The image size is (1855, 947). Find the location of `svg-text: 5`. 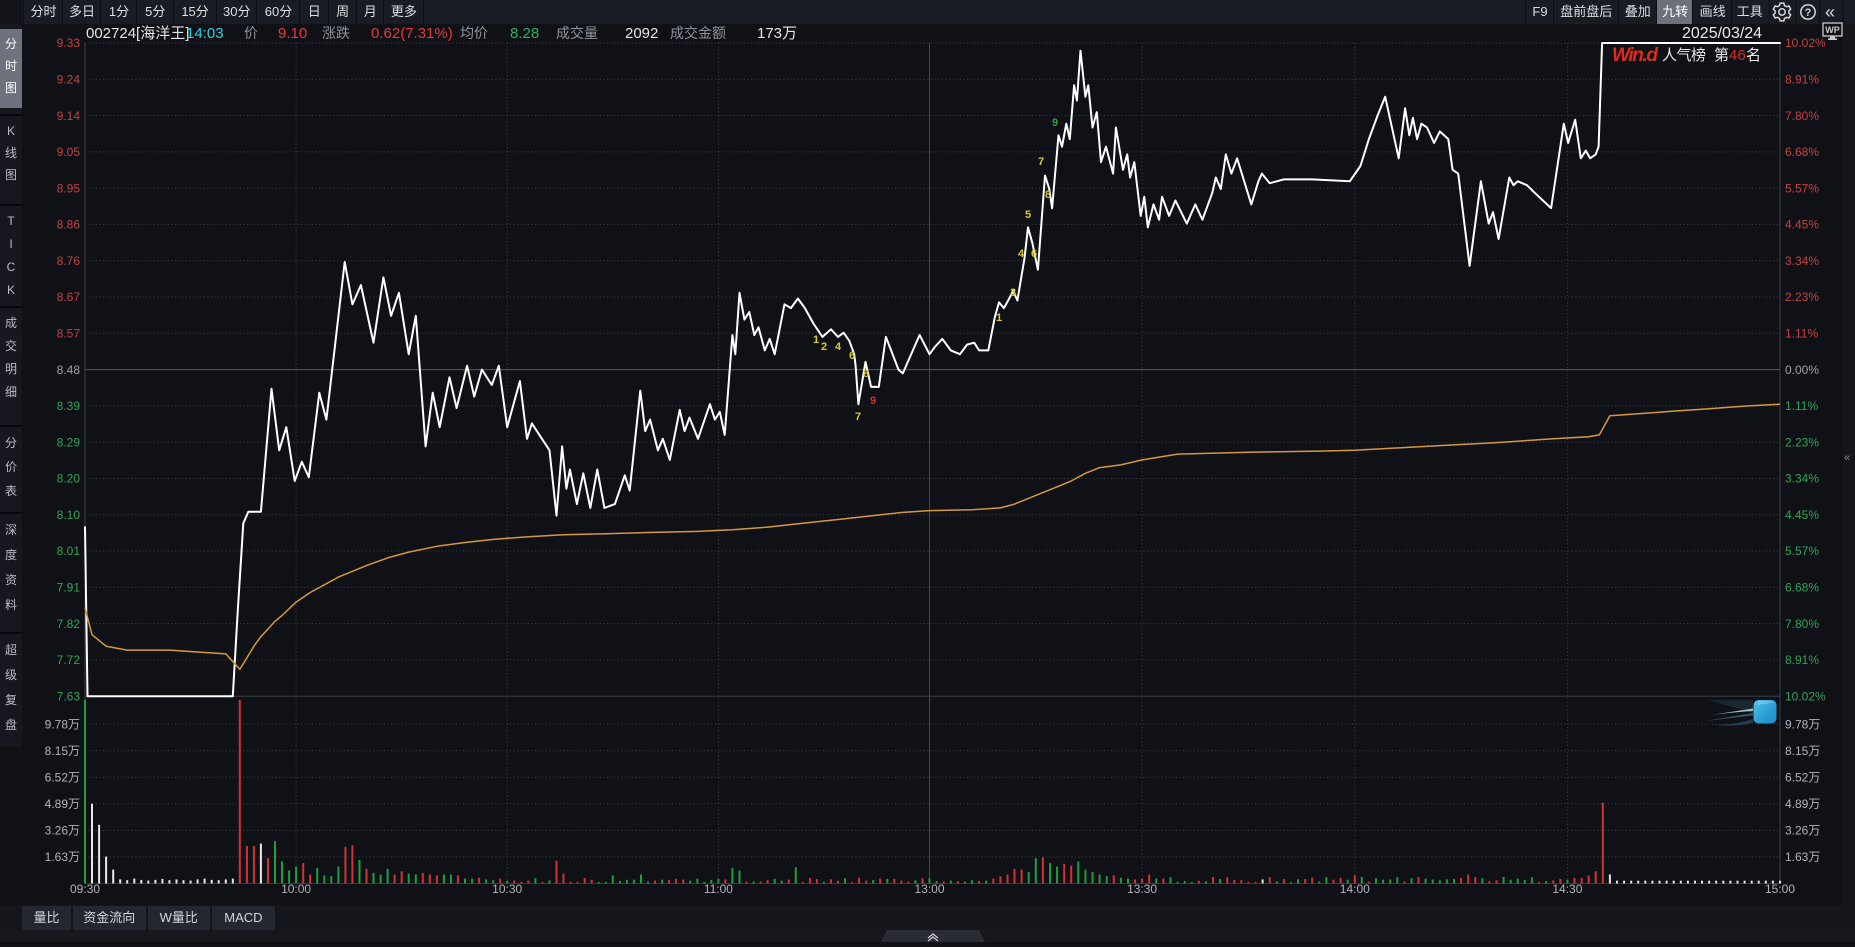

svg-text: 5 is located at coordinates (1028, 215).